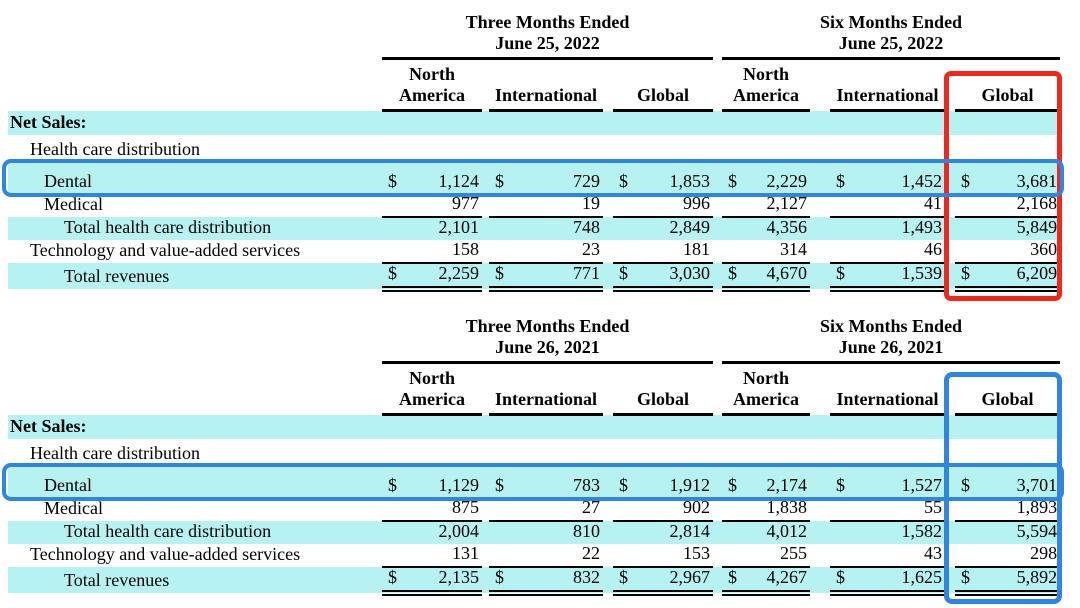 This screenshot has height=608, width=1080. Describe the element at coordinates (787, 202) in the screenshot. I see `cell-value: 2,127` at that location.